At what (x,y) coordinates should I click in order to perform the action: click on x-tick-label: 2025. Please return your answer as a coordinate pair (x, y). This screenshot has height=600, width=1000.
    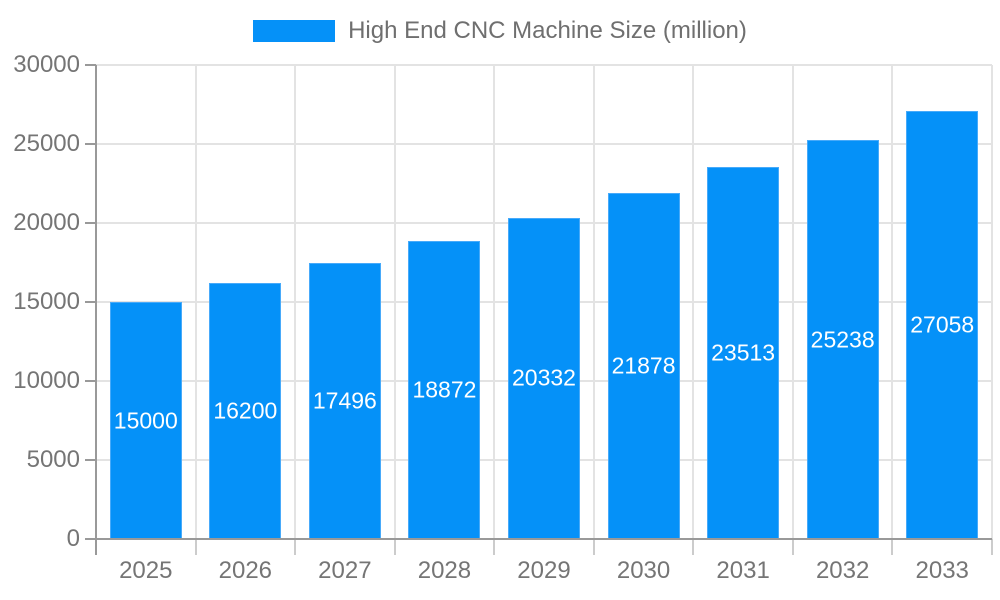
    Looking at the image, I should click on (146, 570).